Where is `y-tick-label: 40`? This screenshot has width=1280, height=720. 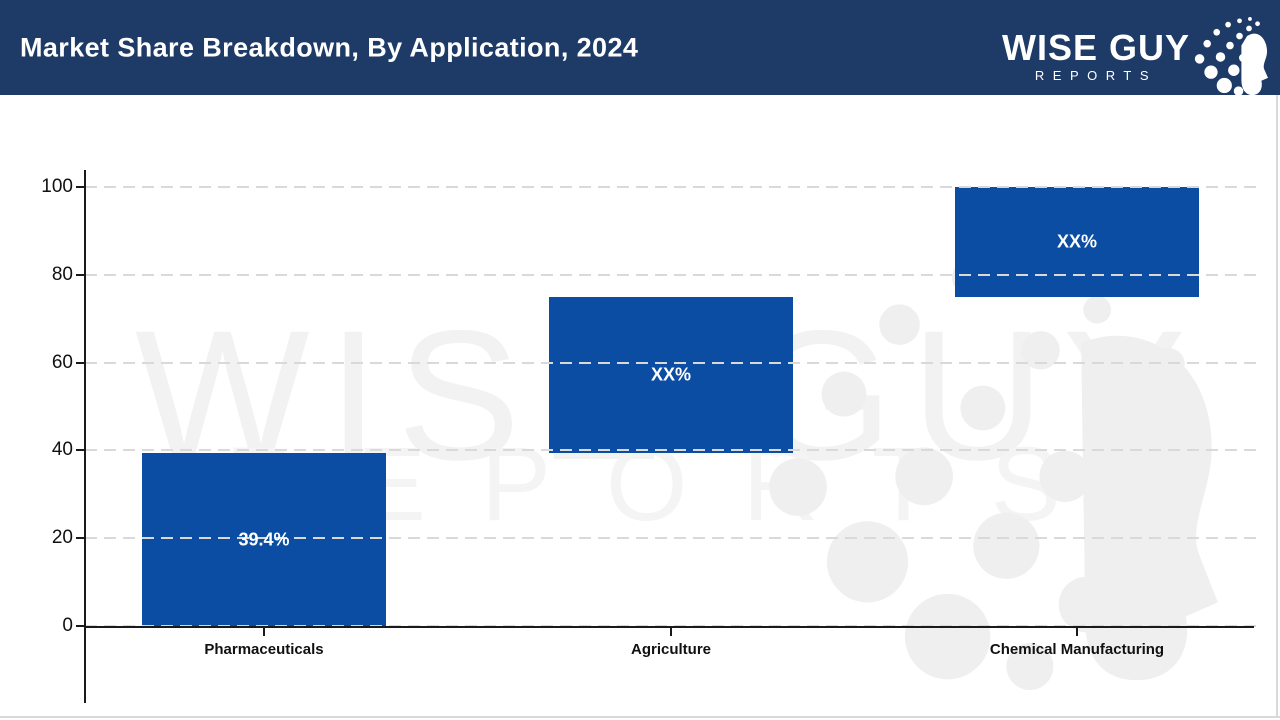
y-tick-label: 40 is located at coordinates (62, 450).